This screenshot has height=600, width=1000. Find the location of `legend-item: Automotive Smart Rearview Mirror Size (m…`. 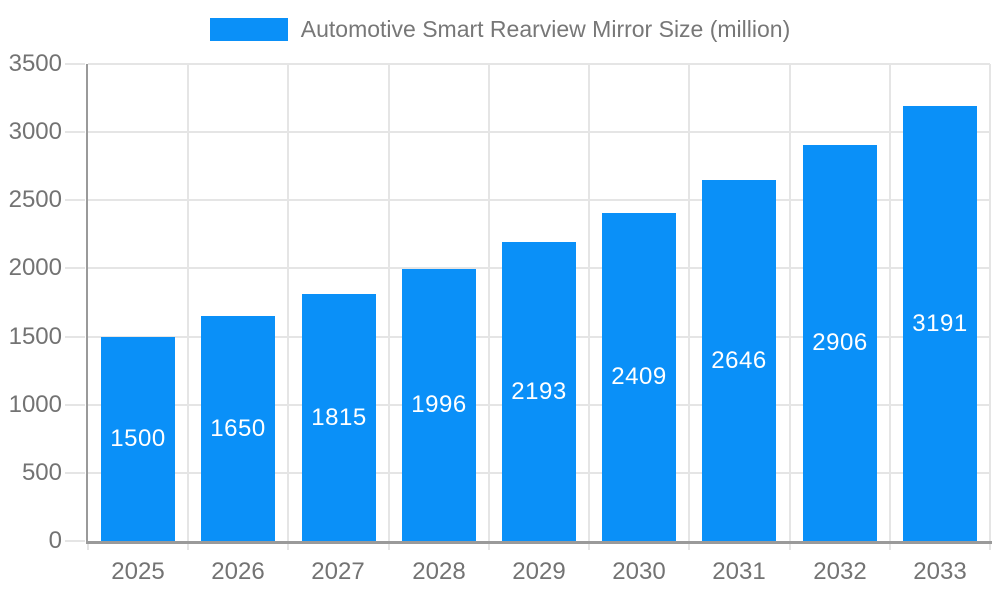

legend-item: Automotive Smart Rearview Mirror Size (m… is located at coordinates (500, 29).